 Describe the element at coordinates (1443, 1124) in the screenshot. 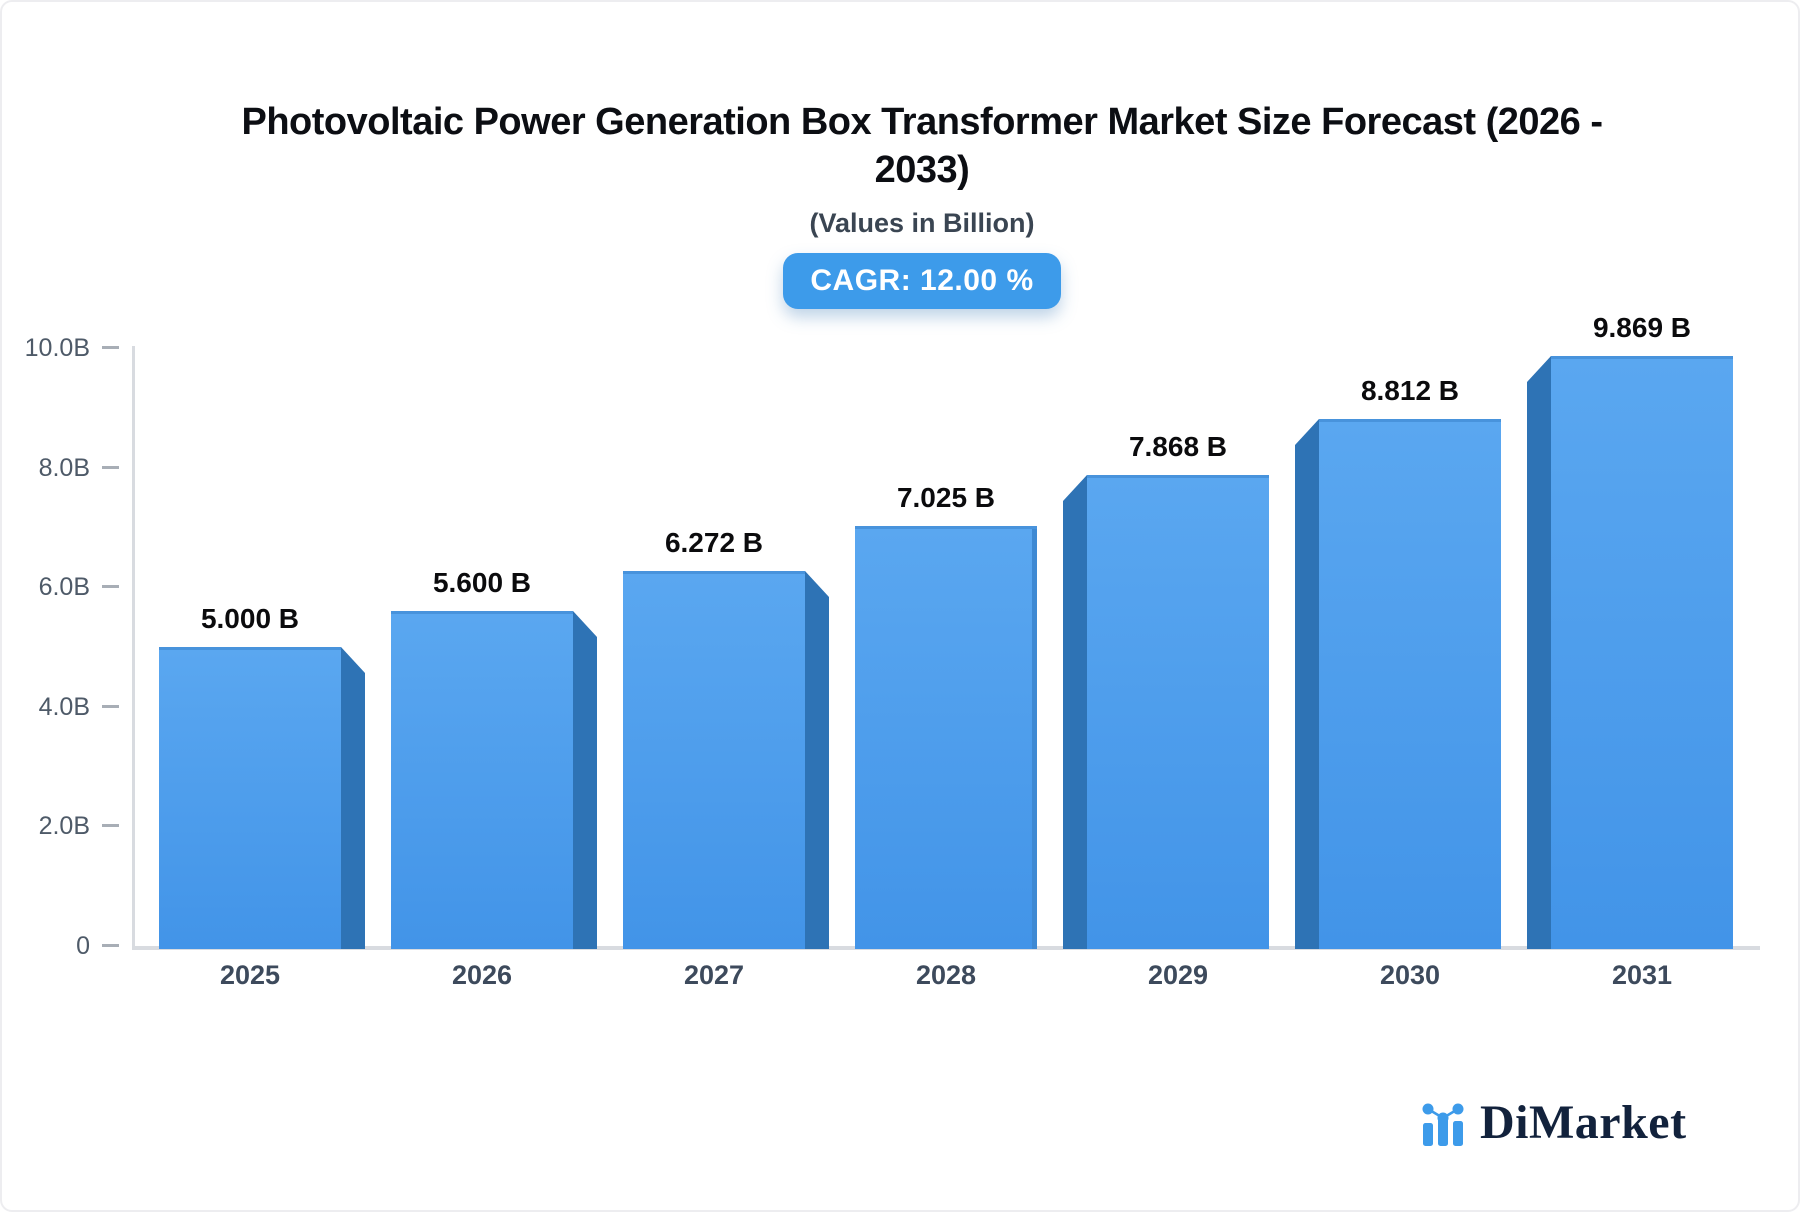

I see `bar-chart-dots-icon` at that location.